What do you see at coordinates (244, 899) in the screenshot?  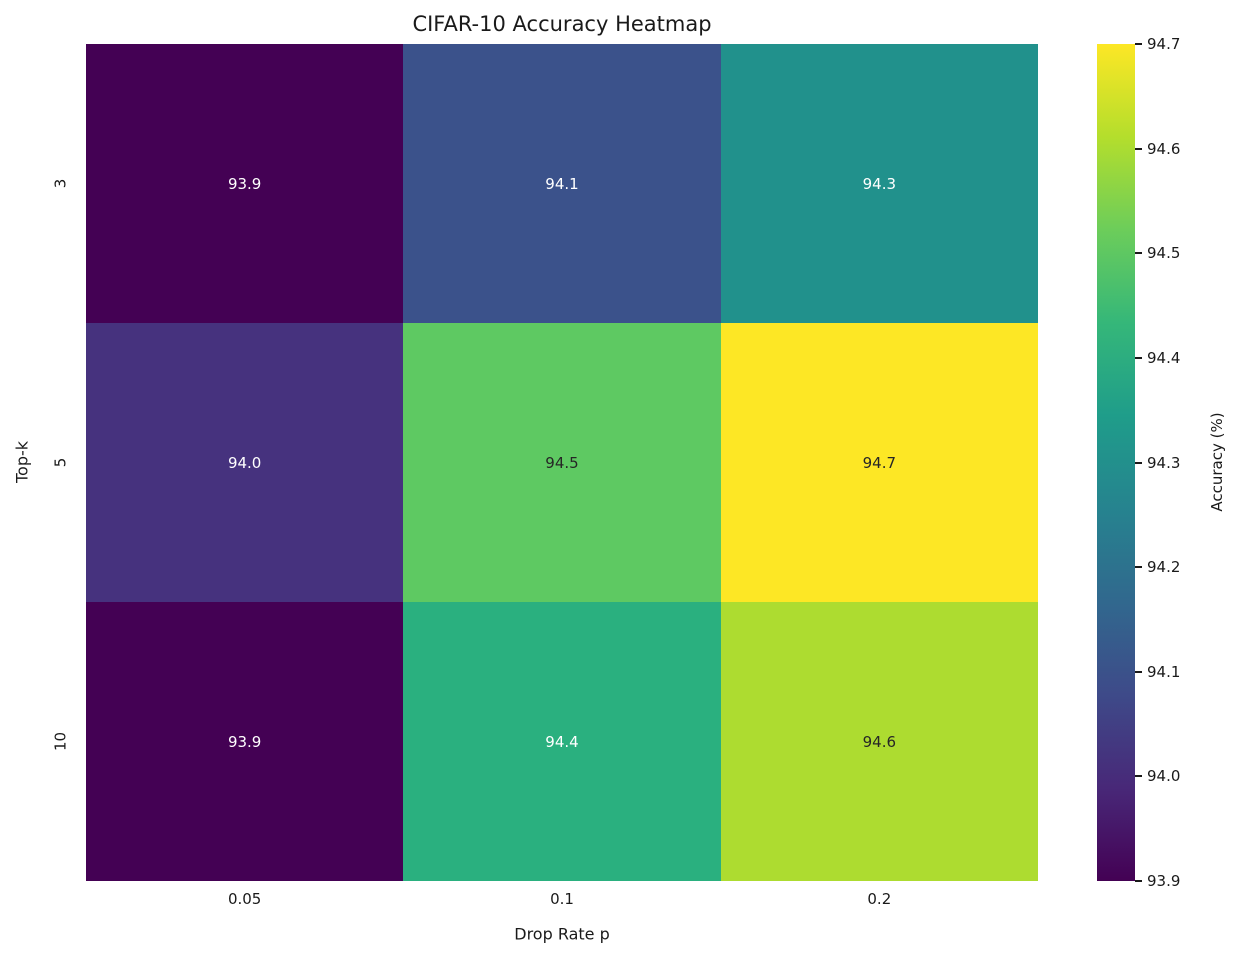 I see `x-tick-label: 0.05` at bounding box center [244, 899].